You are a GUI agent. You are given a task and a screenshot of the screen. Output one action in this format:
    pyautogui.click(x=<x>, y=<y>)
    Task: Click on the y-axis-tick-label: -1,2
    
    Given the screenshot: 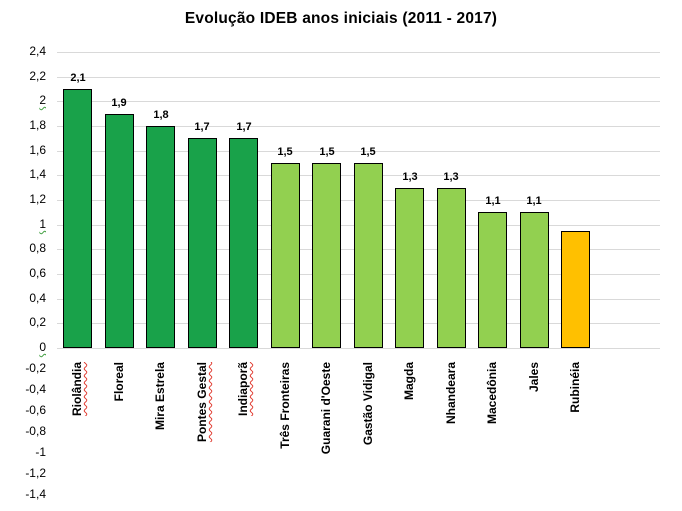 What is the action you would take?
    pyautogui.click(x=35, y=473)
    